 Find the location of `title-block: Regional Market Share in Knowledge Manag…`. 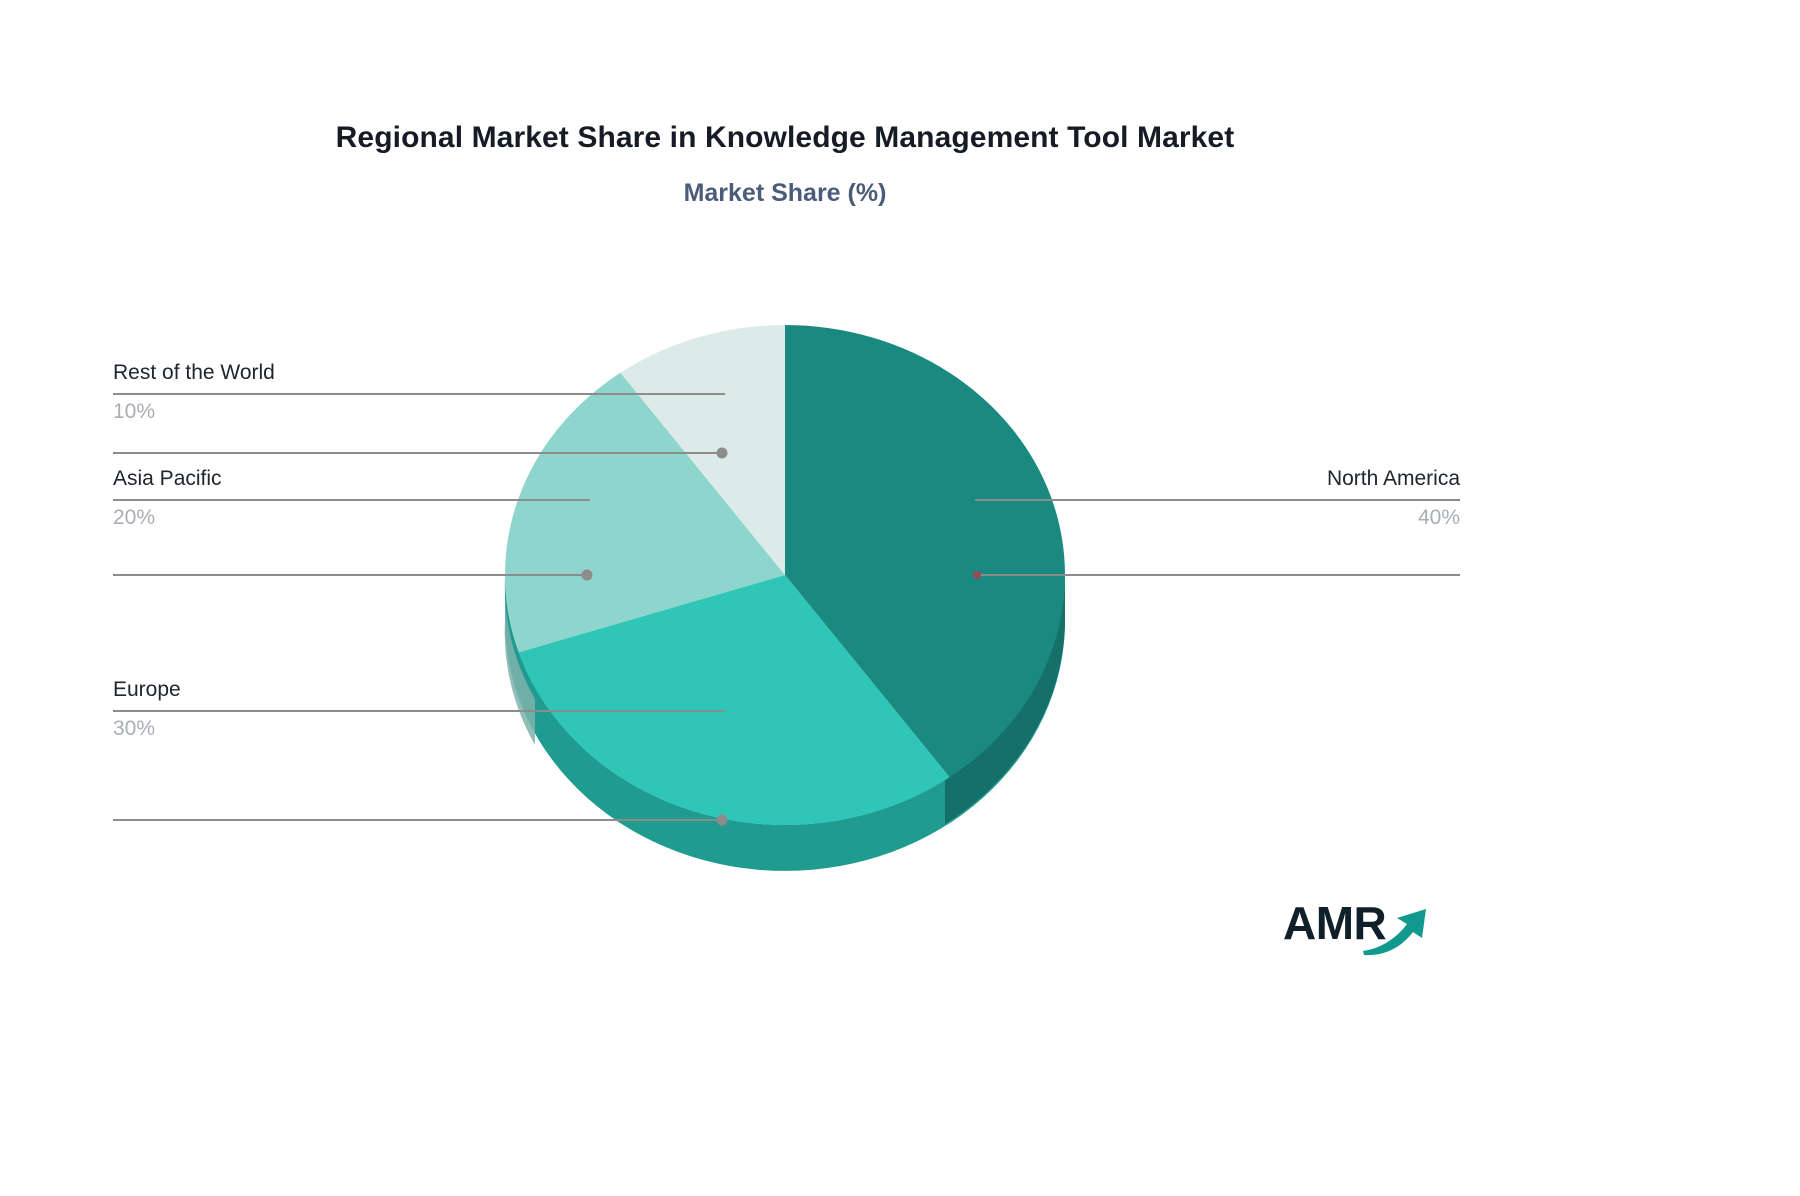

title-block: Regional Market Share in Knowledge Manag… is located at coordinates (785, 164).